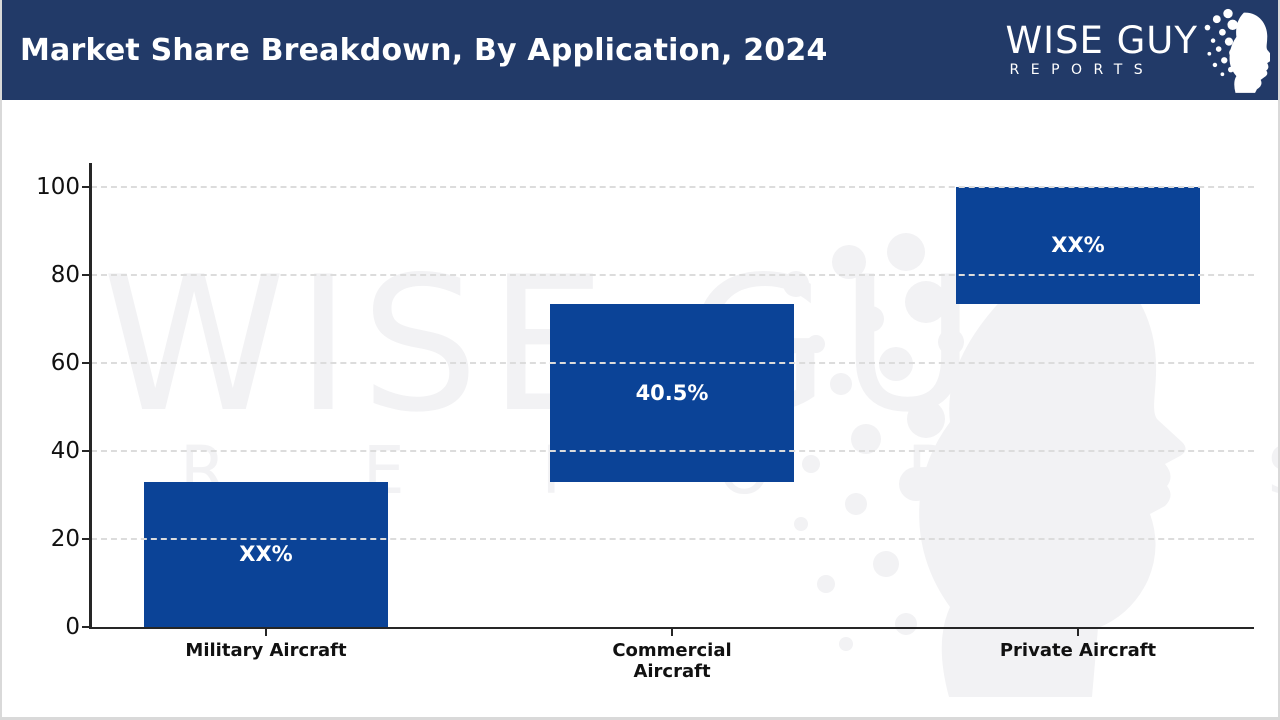  What do you see at coordinates (1082, 69) in the screenshot?
I see `logo-brand-subtitle: REPORTS` at bounding box center [1082, 69].